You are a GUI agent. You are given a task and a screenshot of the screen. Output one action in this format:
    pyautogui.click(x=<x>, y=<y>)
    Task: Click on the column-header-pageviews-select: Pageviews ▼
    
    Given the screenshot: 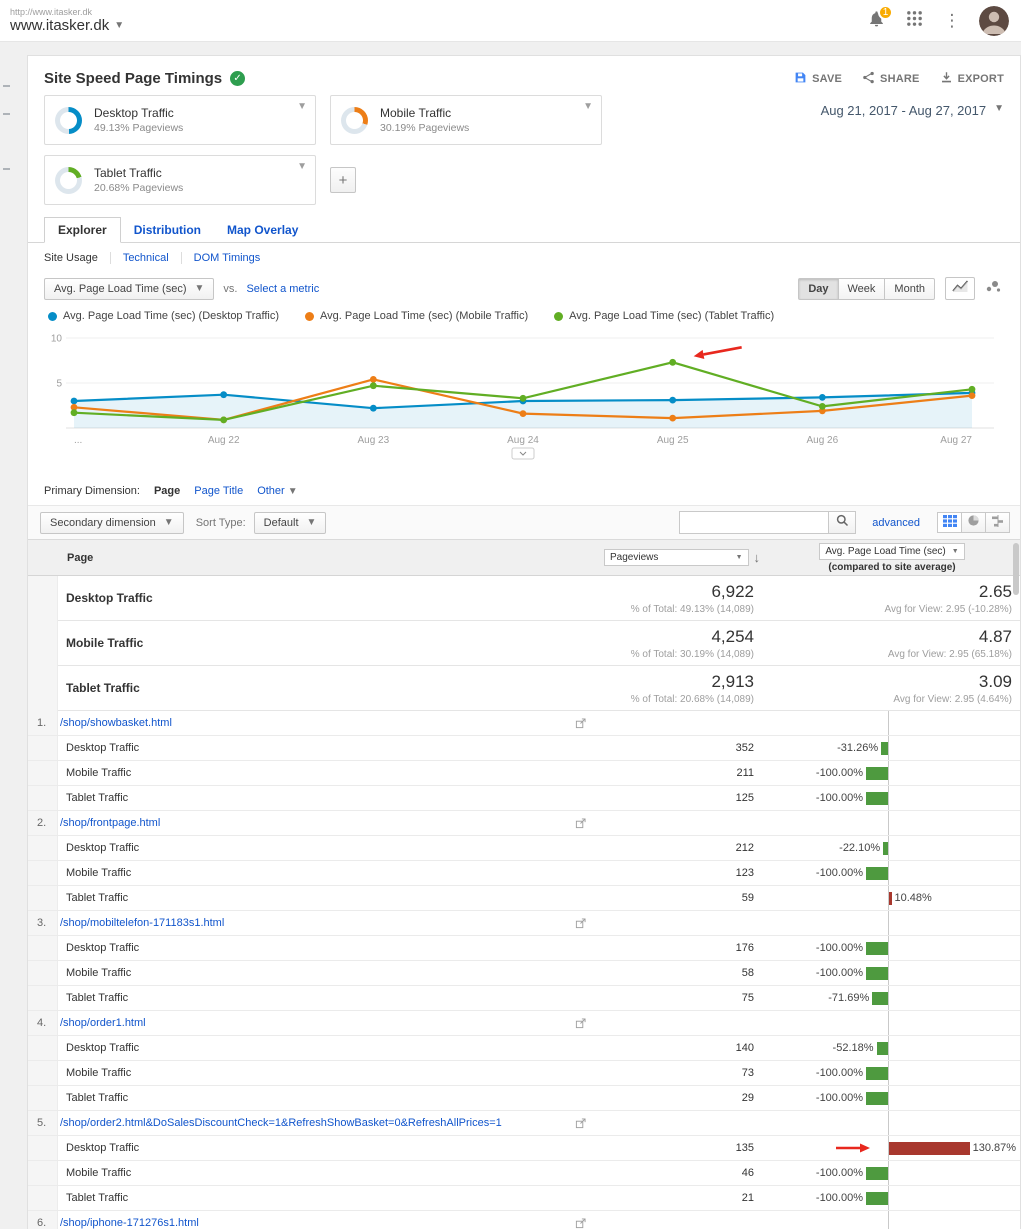 What is the action you would take?
    pyautogui.click(x=676, y=557)
    